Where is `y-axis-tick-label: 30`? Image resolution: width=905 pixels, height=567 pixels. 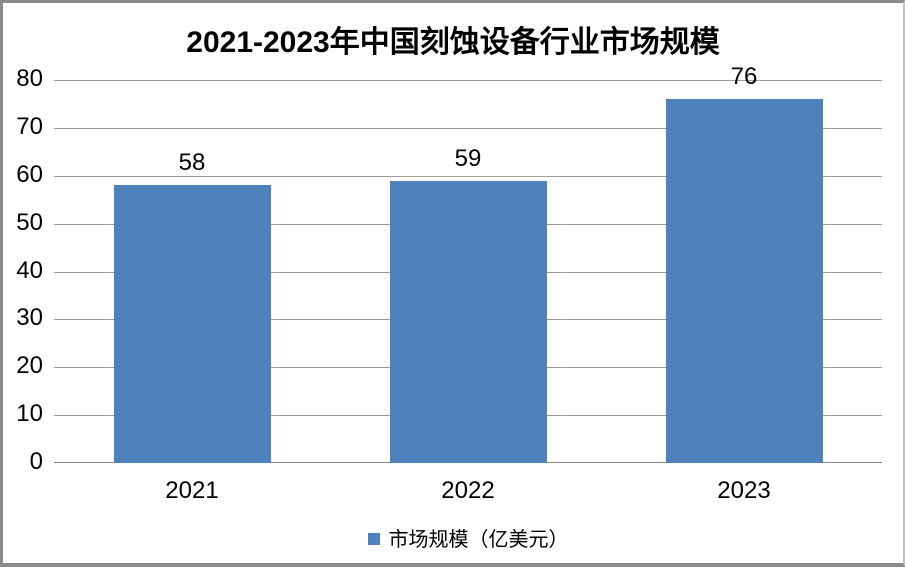
y-axis-tick-label: 30 is located at coordinates (29, 317).